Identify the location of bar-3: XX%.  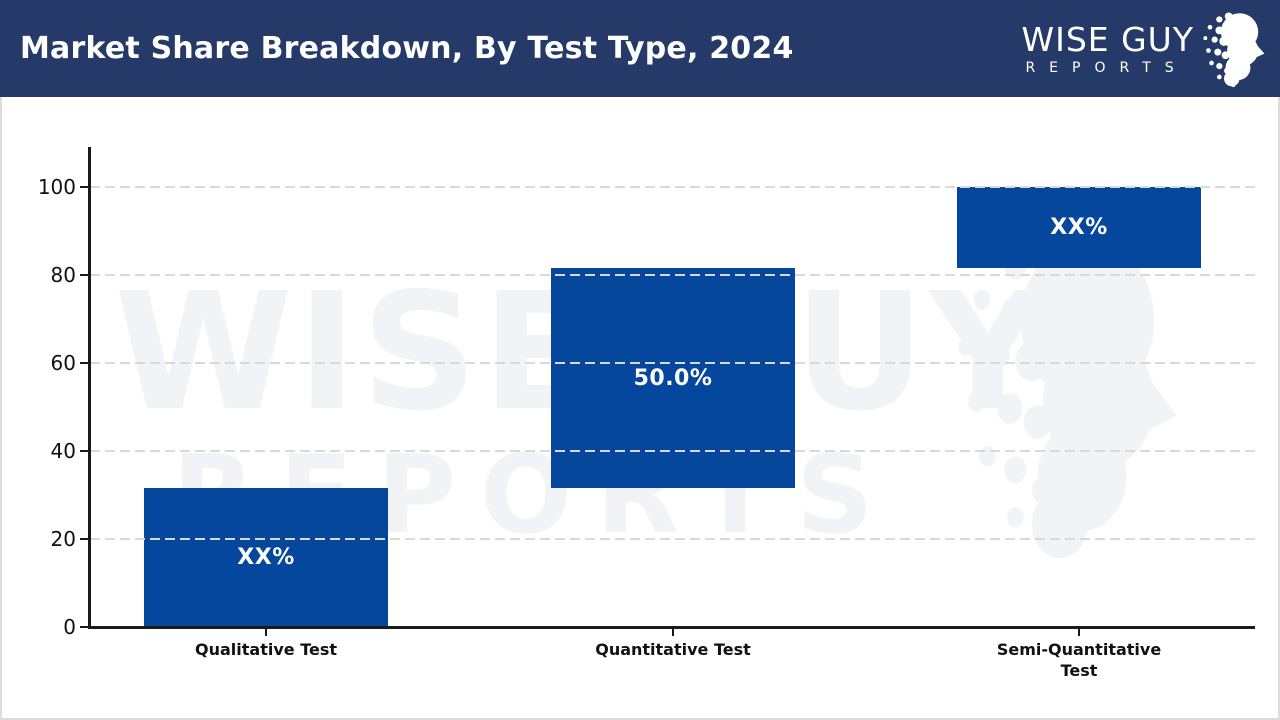
(1079, 228).